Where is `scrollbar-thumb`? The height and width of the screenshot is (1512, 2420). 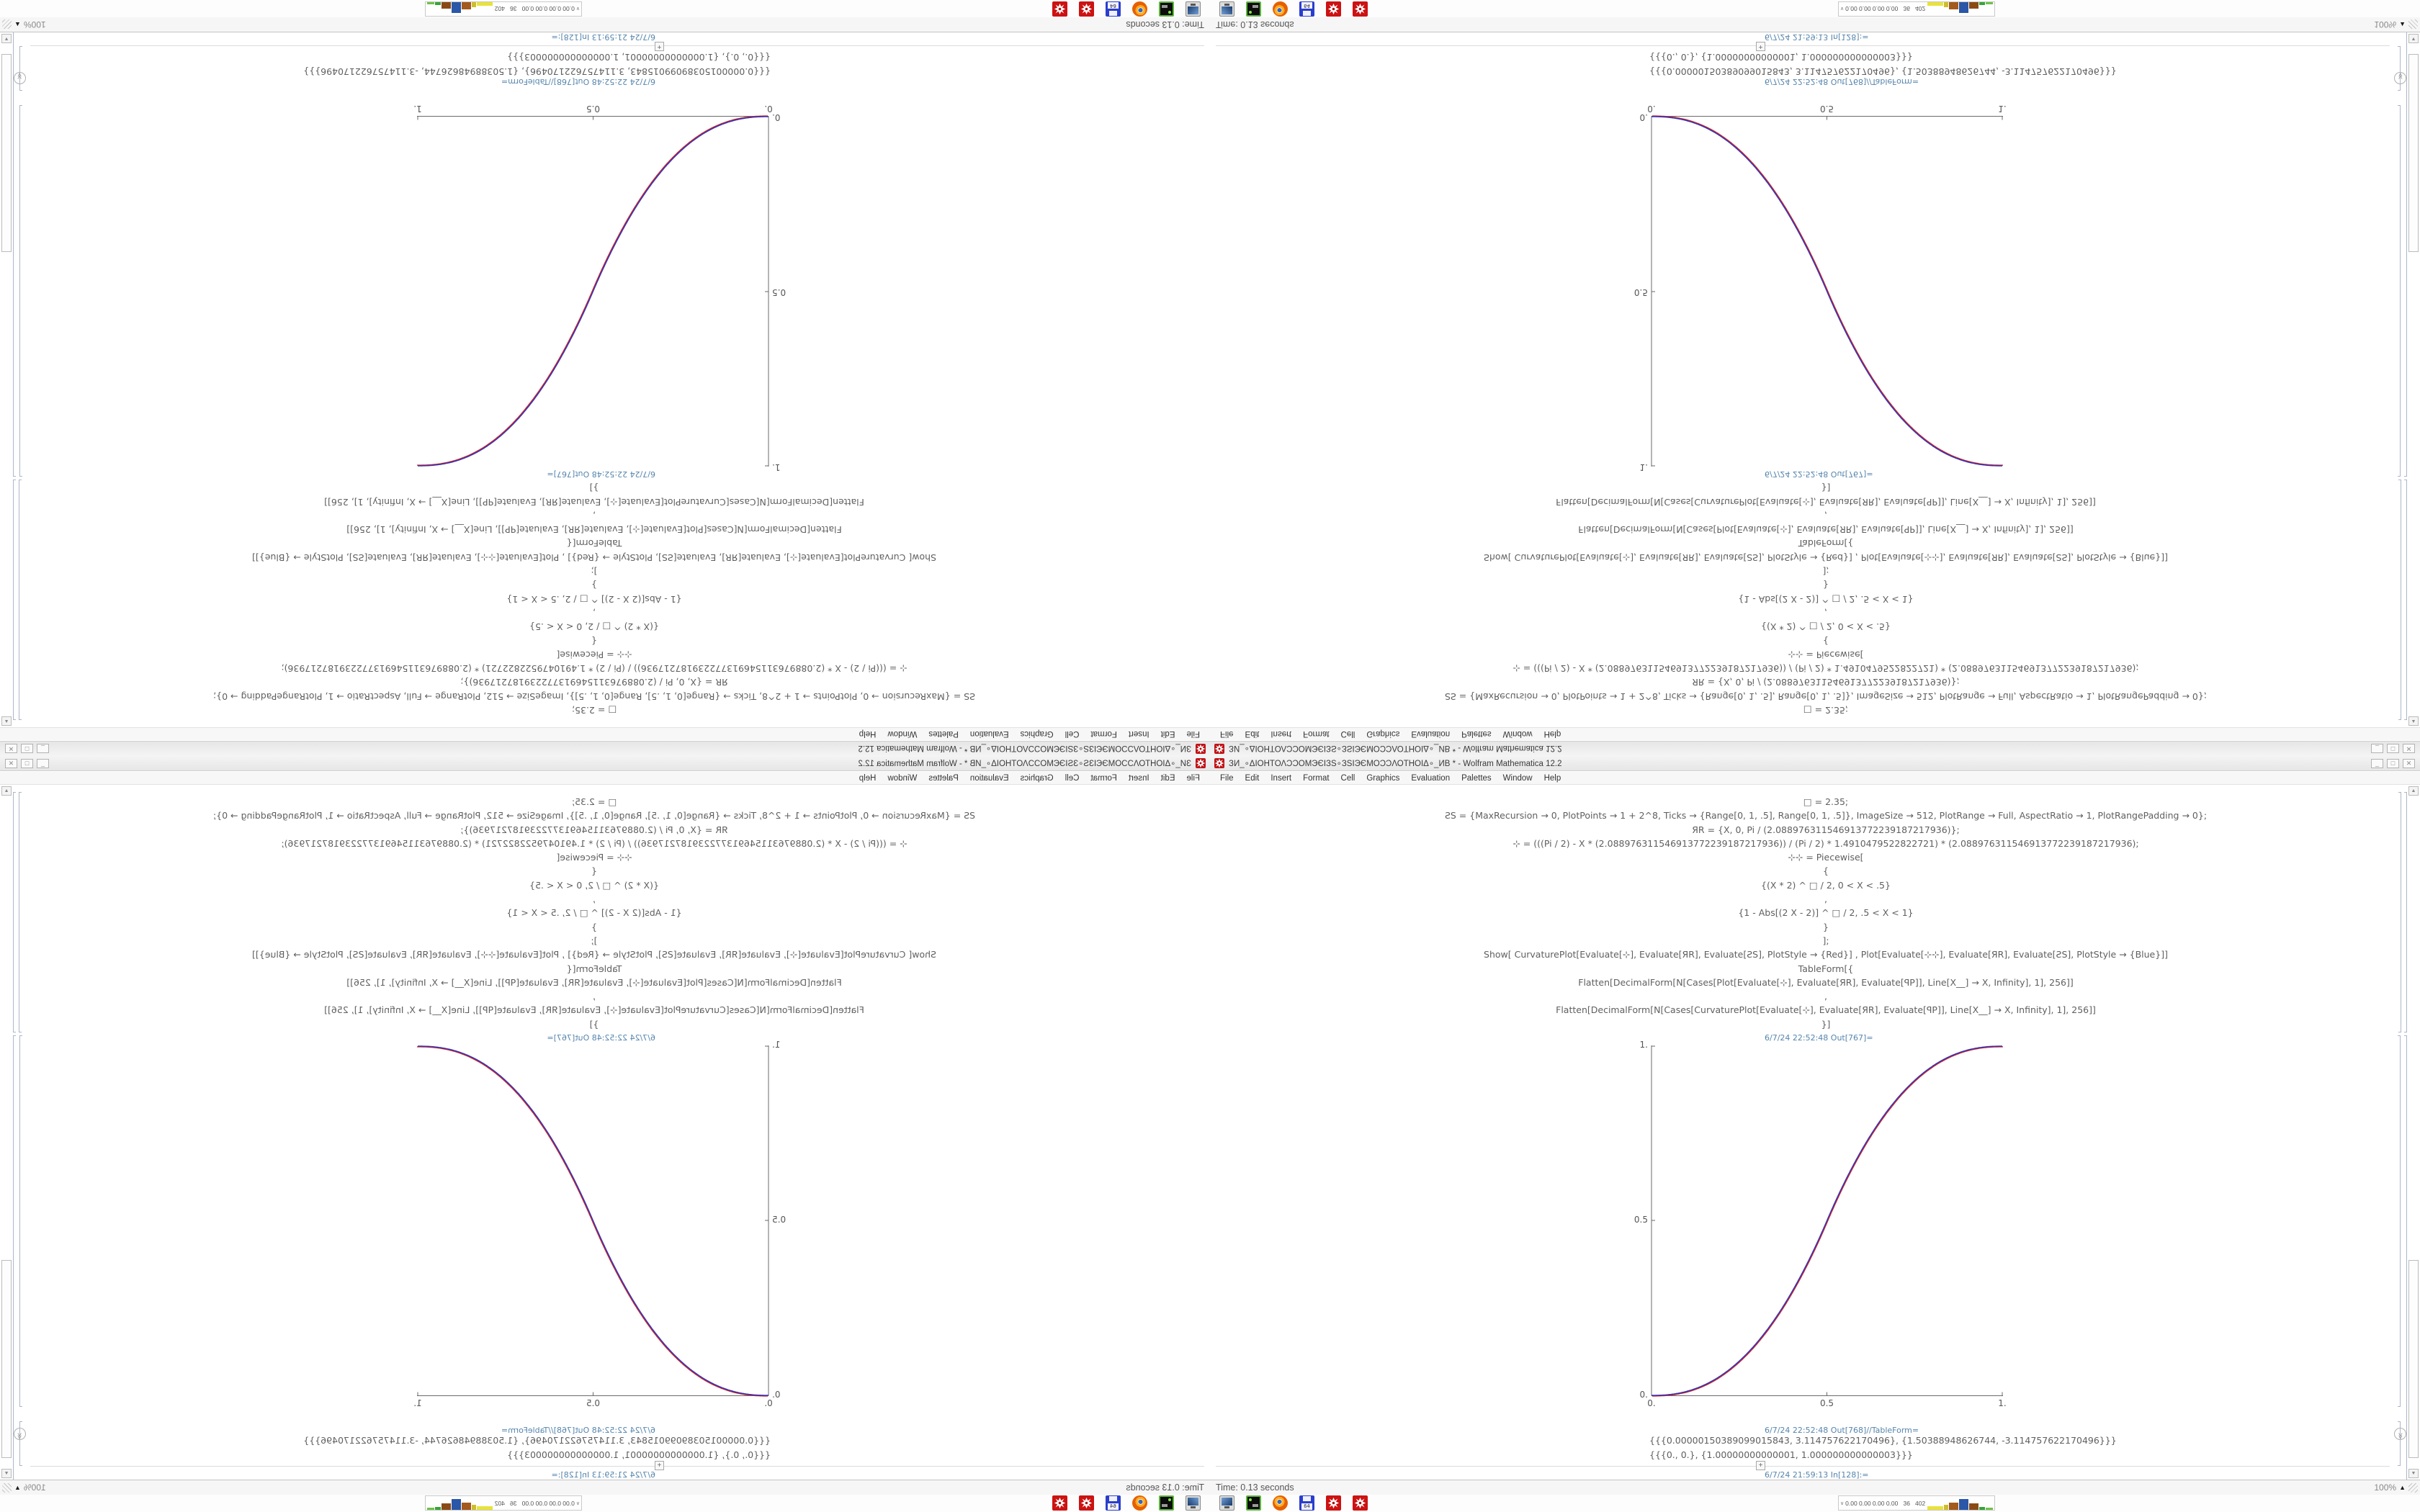 scrollbar-thumb is located at coordinates (2413, 1359).